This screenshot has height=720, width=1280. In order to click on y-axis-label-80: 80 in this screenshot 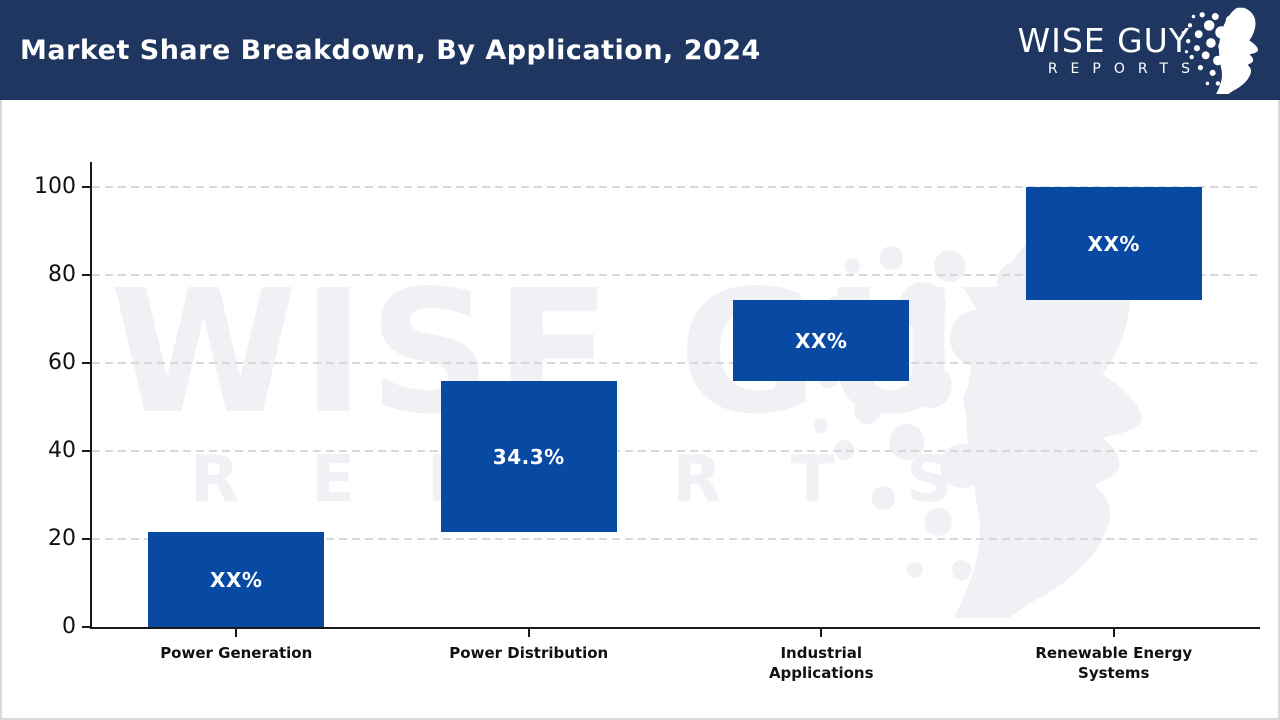, I will do `click(62, 274)`.